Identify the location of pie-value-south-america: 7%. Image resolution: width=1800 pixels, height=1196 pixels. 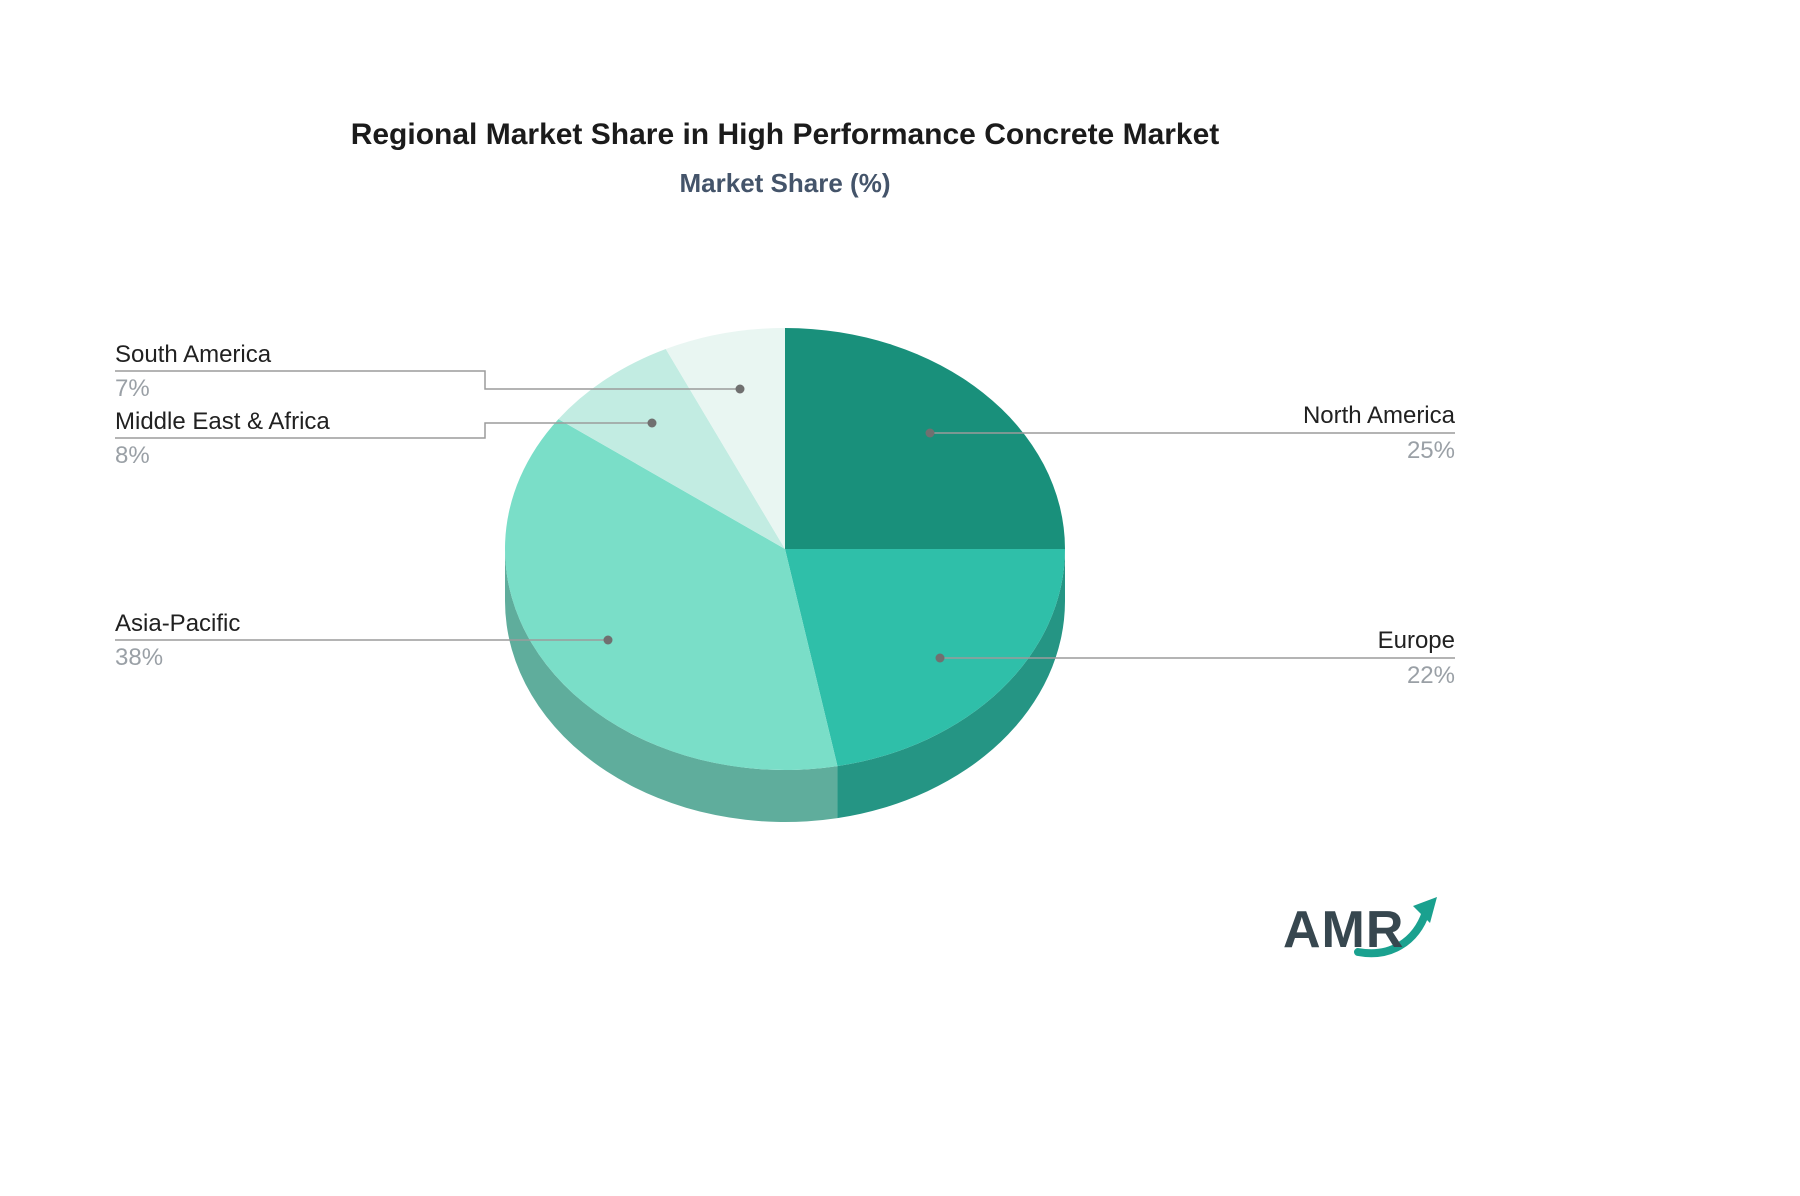
(132, 388).